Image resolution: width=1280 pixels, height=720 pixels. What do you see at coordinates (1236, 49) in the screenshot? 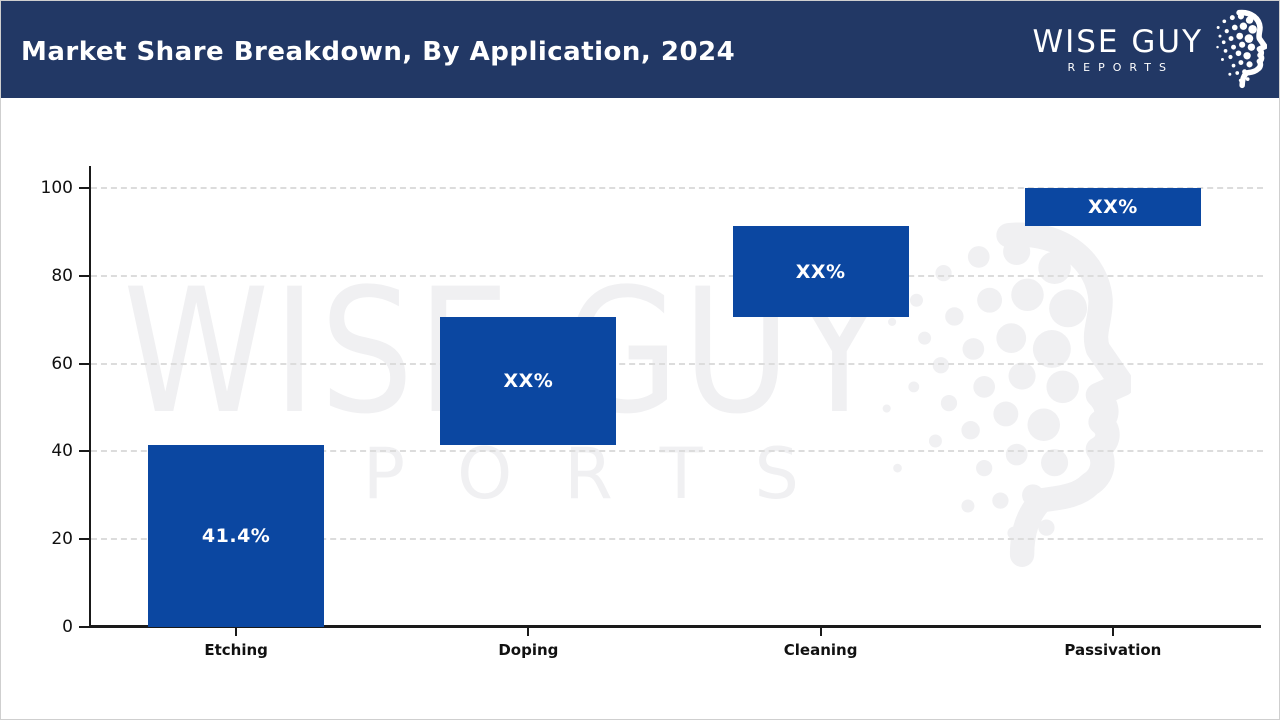
I see `dotted-head-profile-icon` at bounding box center [1236, 49].